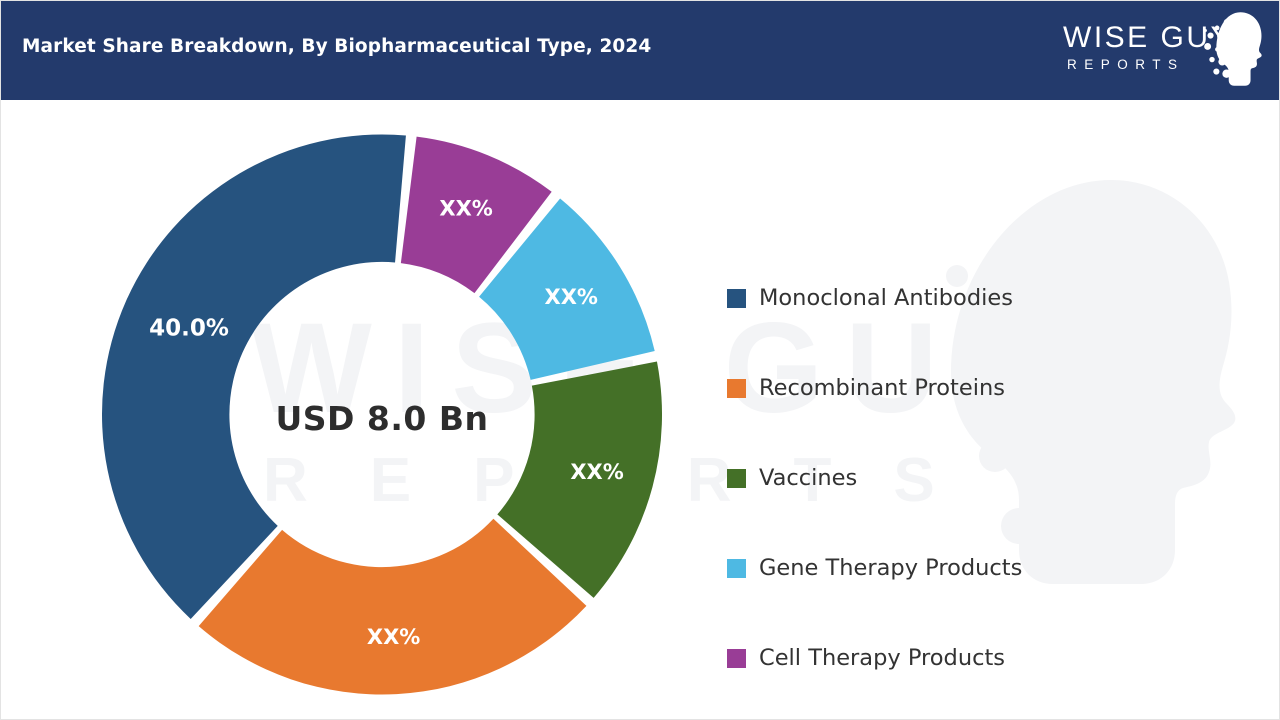 Image resolution: width=1280 pixels, height=720 pixels. I want to click on legend-item: Recombinant Proteins, so click(937, 388).